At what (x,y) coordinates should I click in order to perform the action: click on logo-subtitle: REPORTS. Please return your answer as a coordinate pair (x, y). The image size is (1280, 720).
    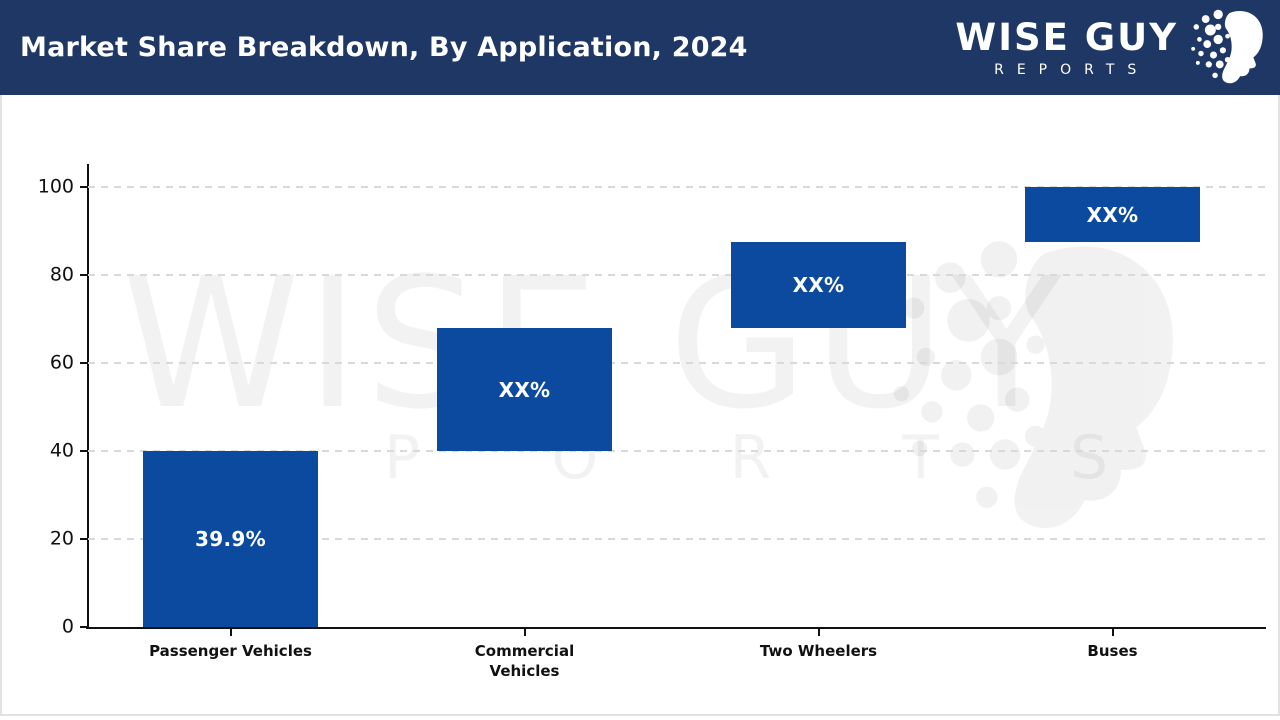
    Looking at the image, I should click on (1072, 70).